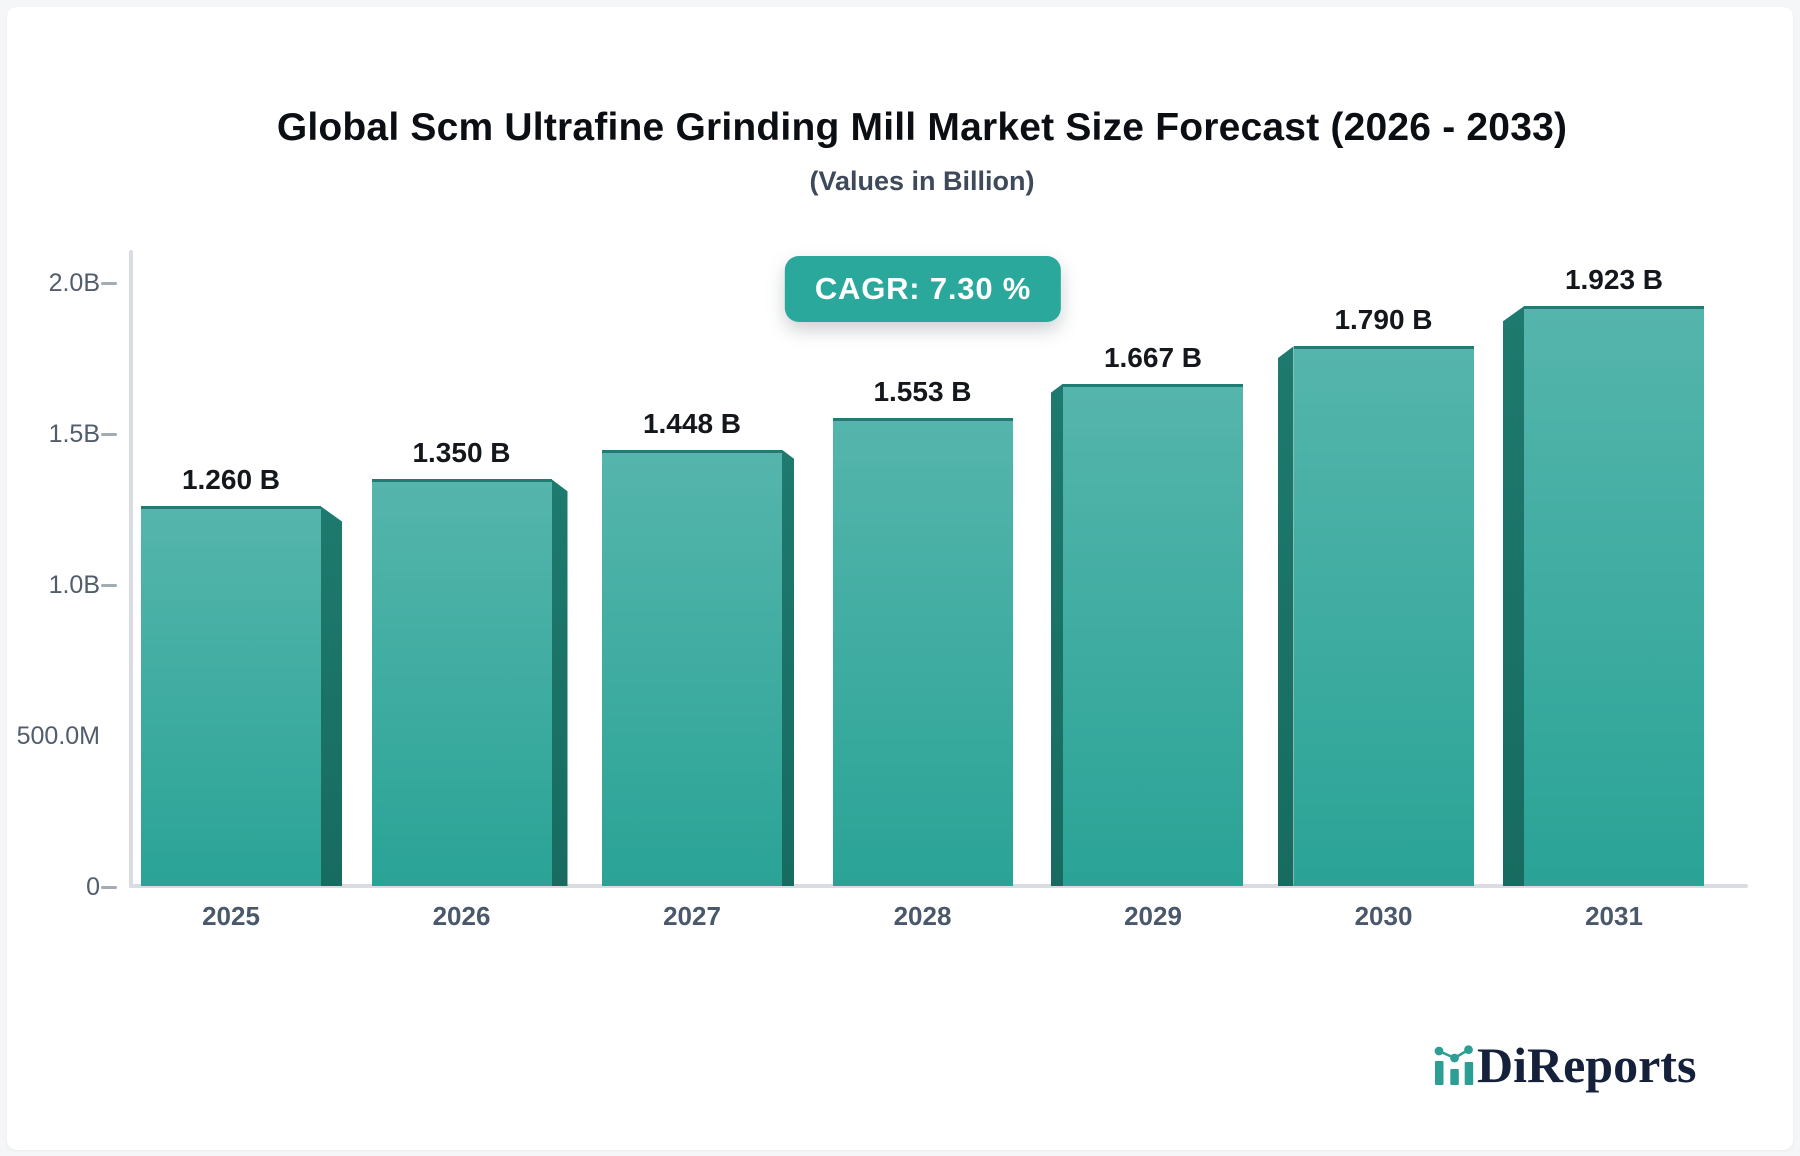 This screenshot has height=1156, width=1800. I want to click on x-axis-label: 2030, so click(1383, 916).